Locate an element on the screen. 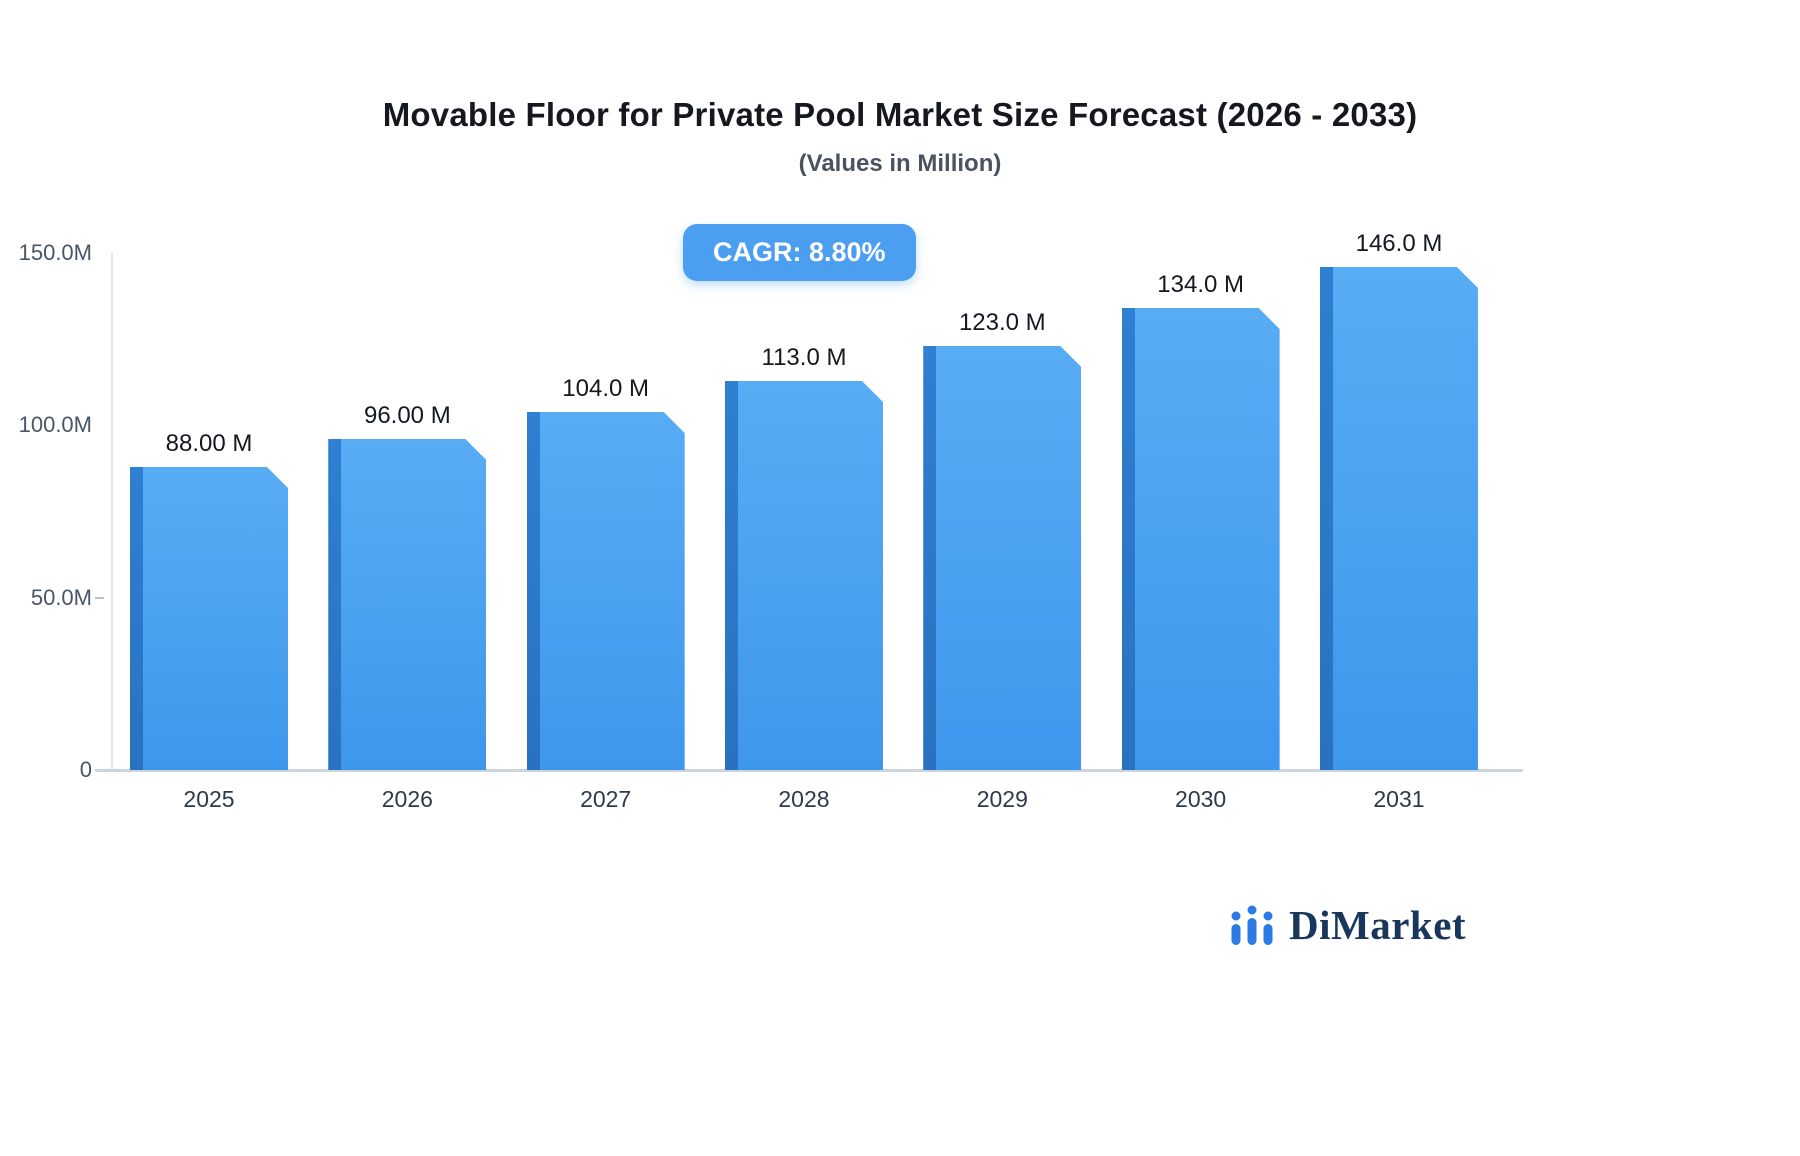 This screenshot has width=1800, height=1156. bar-slot: 88.00 M is located at coordinates (209, 600).